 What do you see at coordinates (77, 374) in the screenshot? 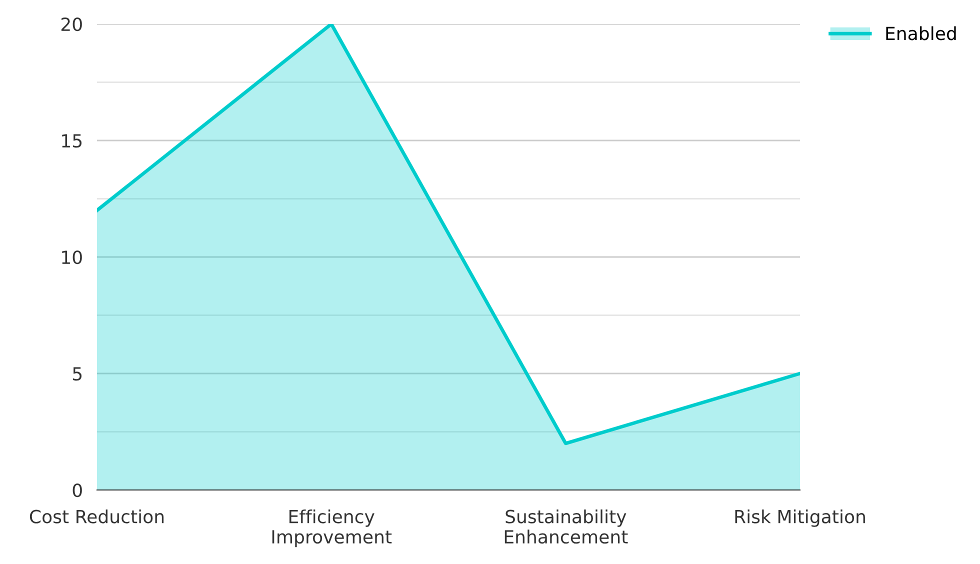
I see `y-tick-label: 5` at bounding box center [77, 374].